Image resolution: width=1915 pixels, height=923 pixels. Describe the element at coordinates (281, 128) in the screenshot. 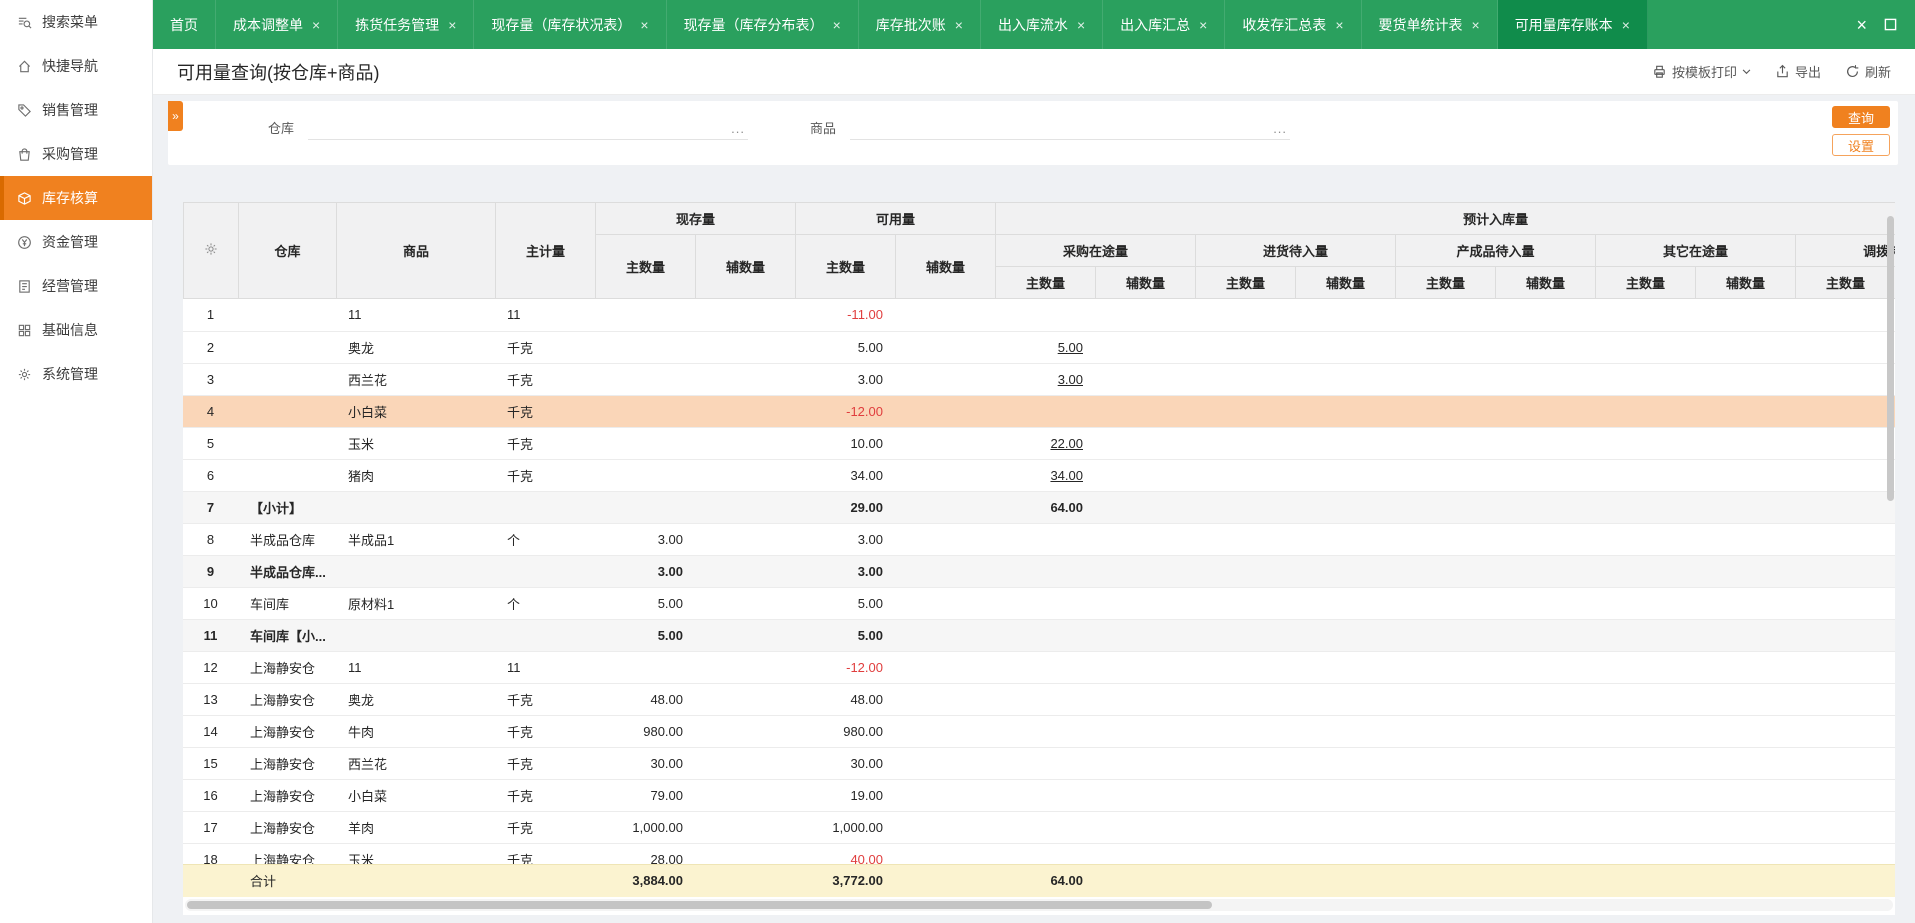

I see `warehouse-label: 仓库` at that location.